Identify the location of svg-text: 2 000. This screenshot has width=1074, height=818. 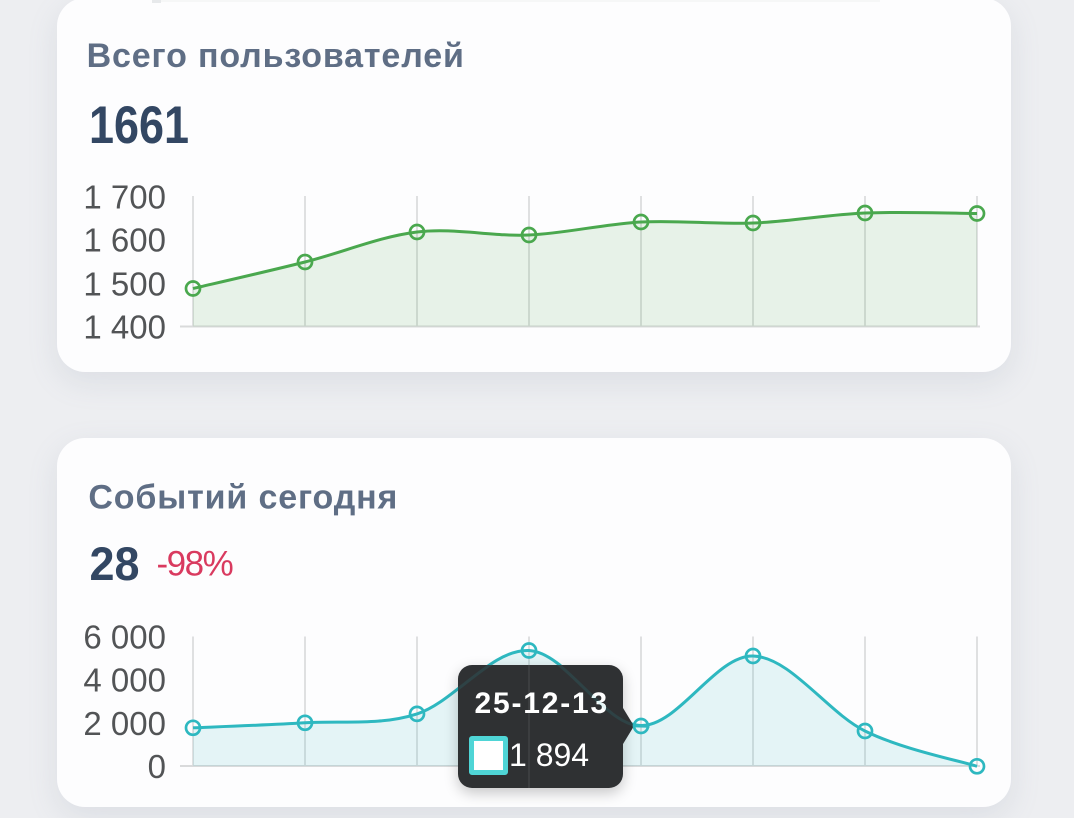
(124, 723).